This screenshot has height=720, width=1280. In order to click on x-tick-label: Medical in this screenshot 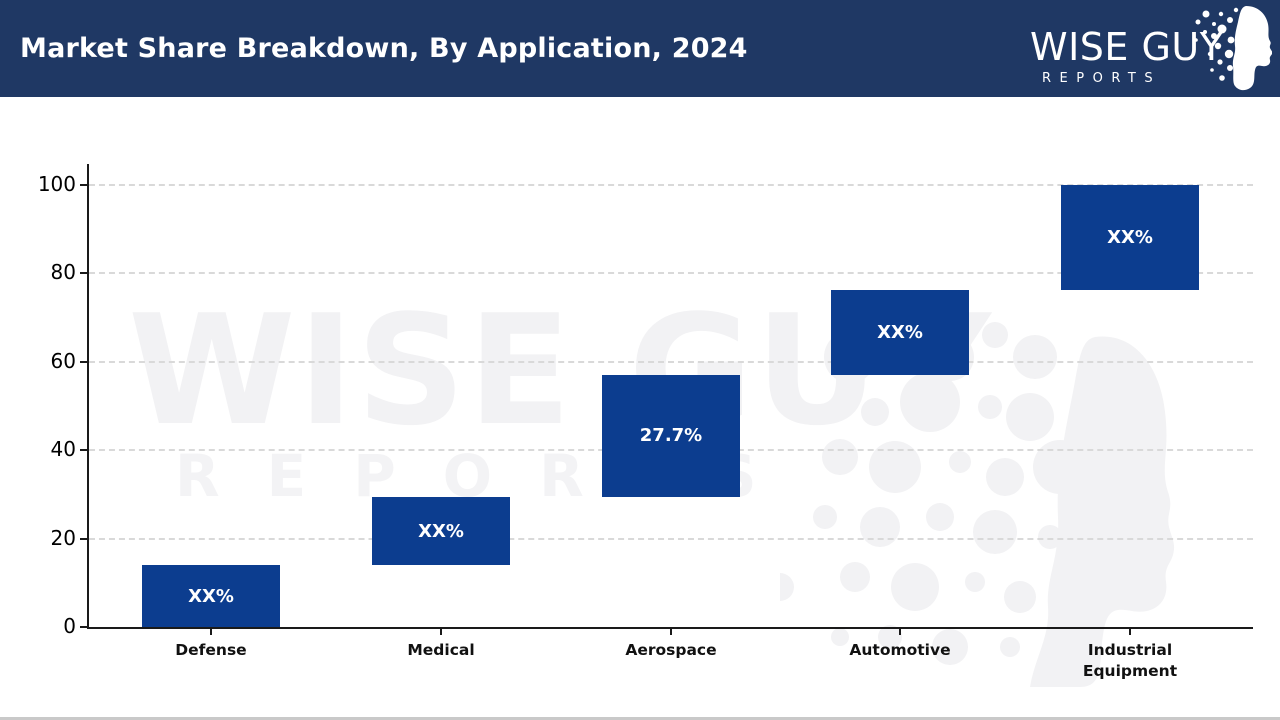, I will do `click(441, 650)`.